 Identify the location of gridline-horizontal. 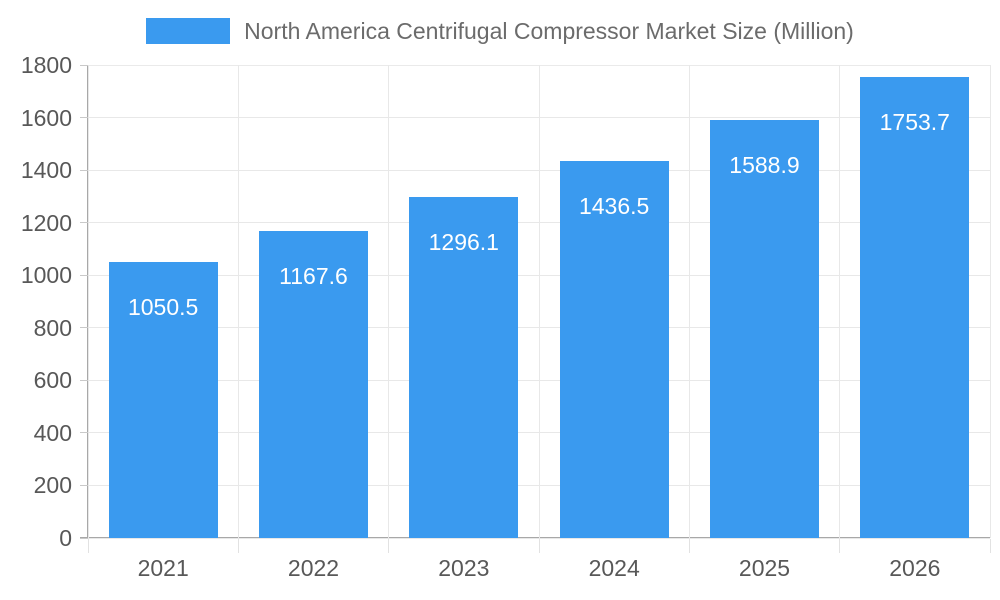
(539, 538).